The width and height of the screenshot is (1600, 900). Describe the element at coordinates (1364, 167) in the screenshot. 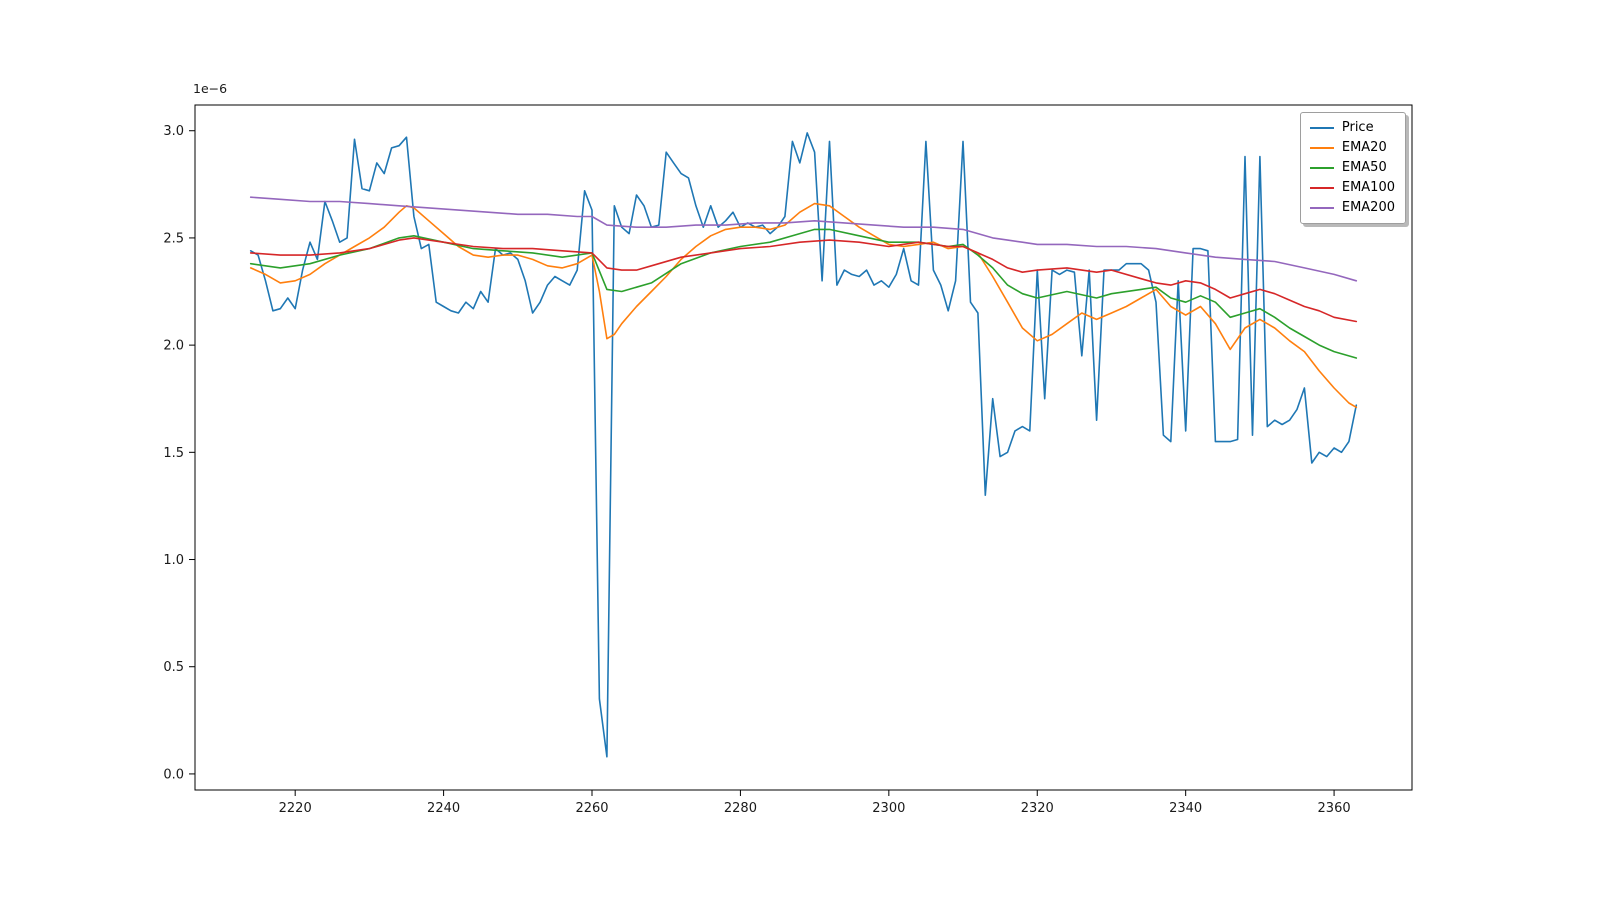

I see `legend-label: EMA50` at that location.